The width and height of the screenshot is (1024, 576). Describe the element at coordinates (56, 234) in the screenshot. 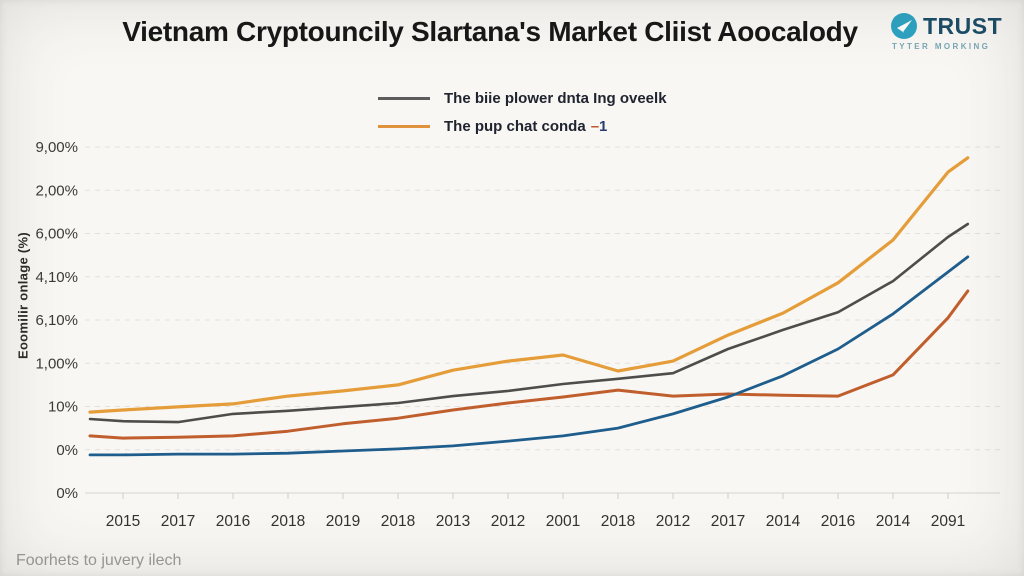

I see `y-tick-label: 6,00%` at that location.